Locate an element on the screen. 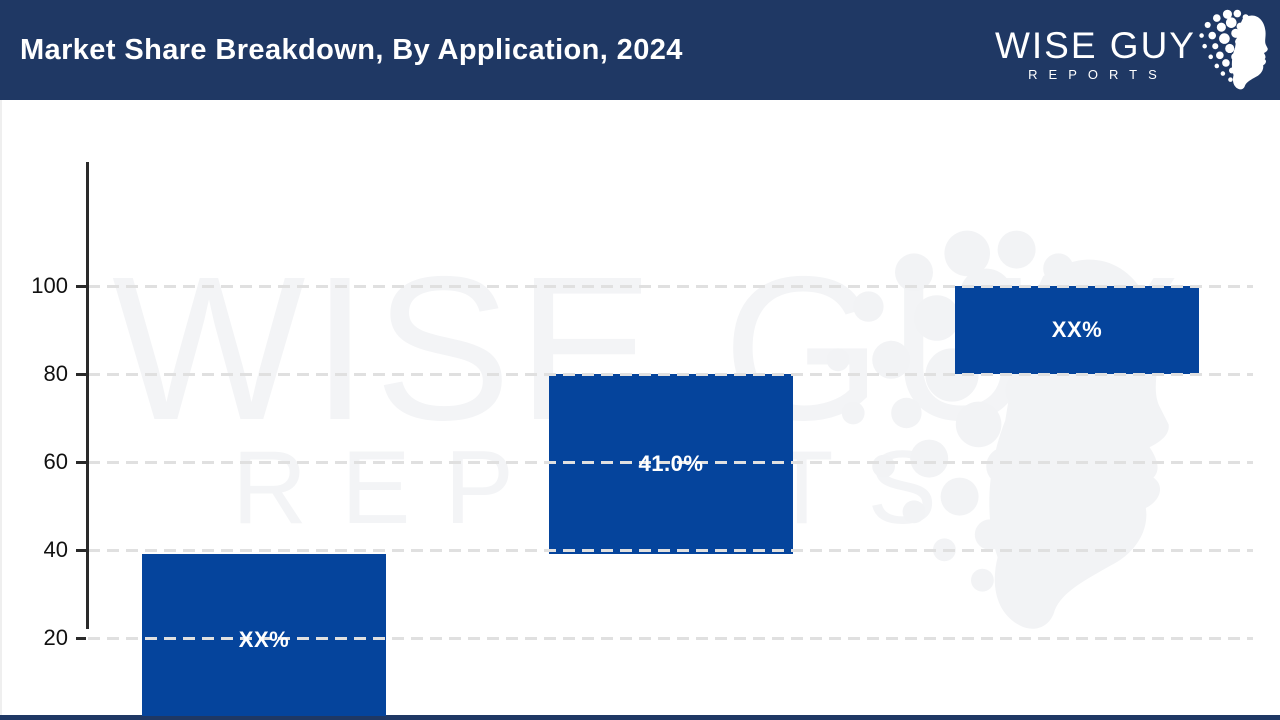 The image size is (1280, 720). y-tick-label-20: 20 is located at coordinates (55, 637).